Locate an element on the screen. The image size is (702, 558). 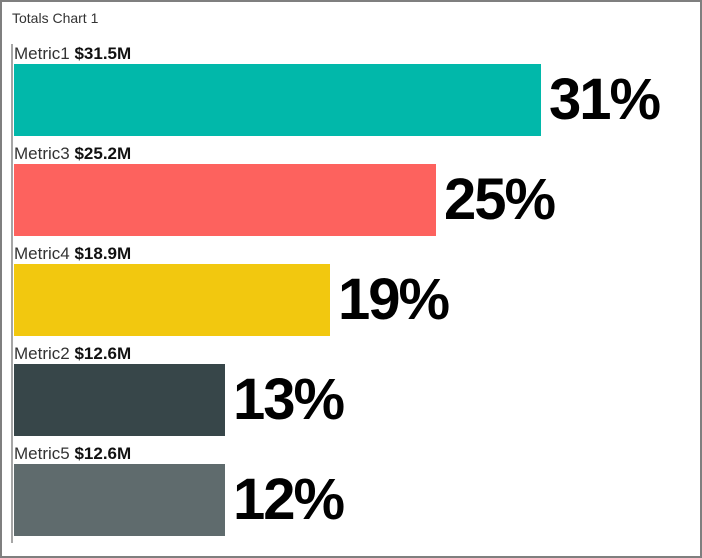
bar-row-label: Metric3 $25.2M is located at coordinates (356, 153).